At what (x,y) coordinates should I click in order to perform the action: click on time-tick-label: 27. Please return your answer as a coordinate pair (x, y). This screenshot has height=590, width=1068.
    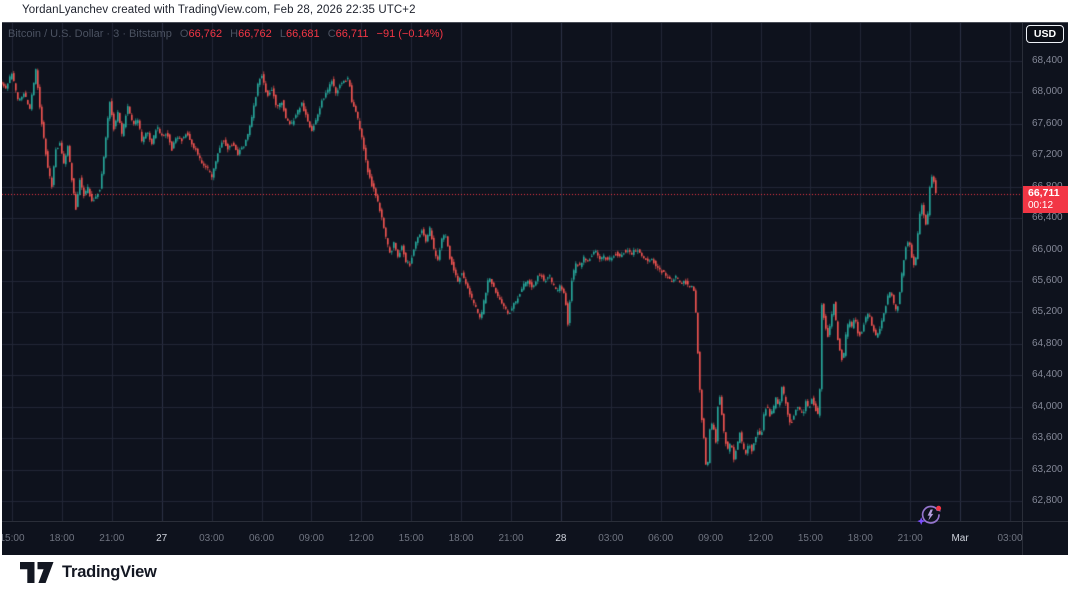
    Looking at the image, I should click on (162, 538).